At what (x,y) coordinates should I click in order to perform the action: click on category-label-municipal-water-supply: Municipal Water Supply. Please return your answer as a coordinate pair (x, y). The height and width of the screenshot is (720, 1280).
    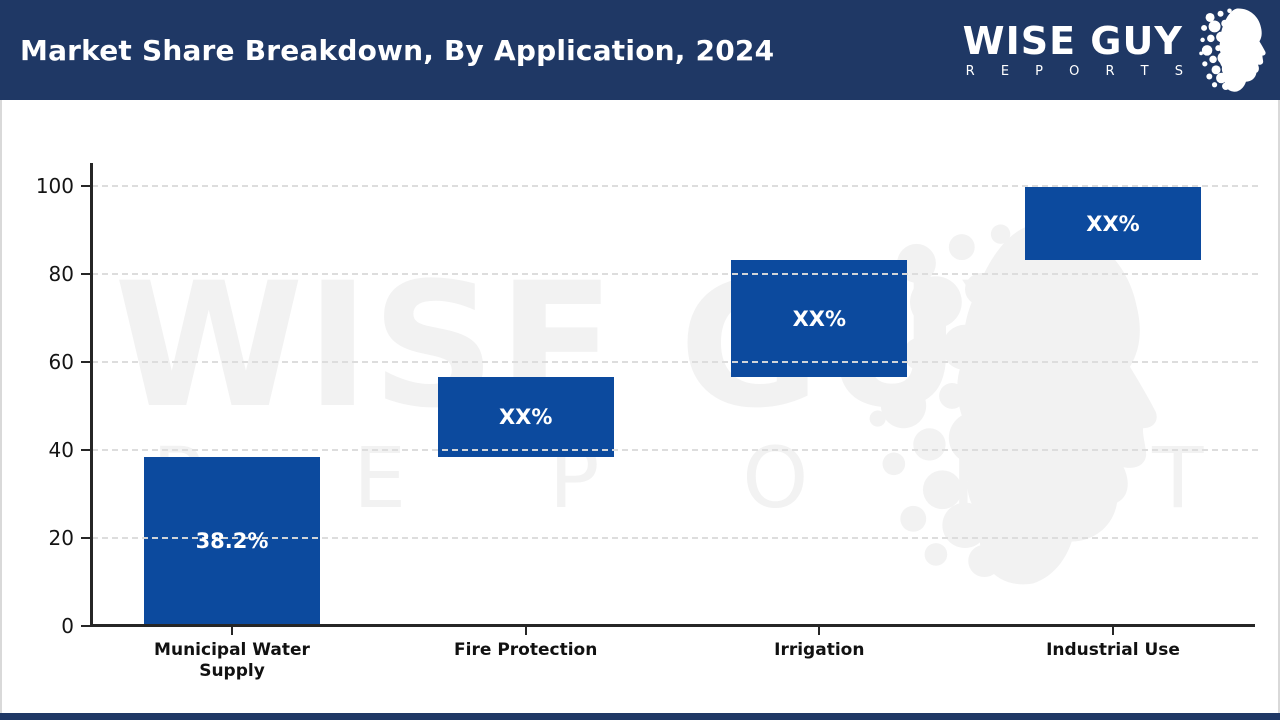
    Looking at the image, I should click on (232, 661).